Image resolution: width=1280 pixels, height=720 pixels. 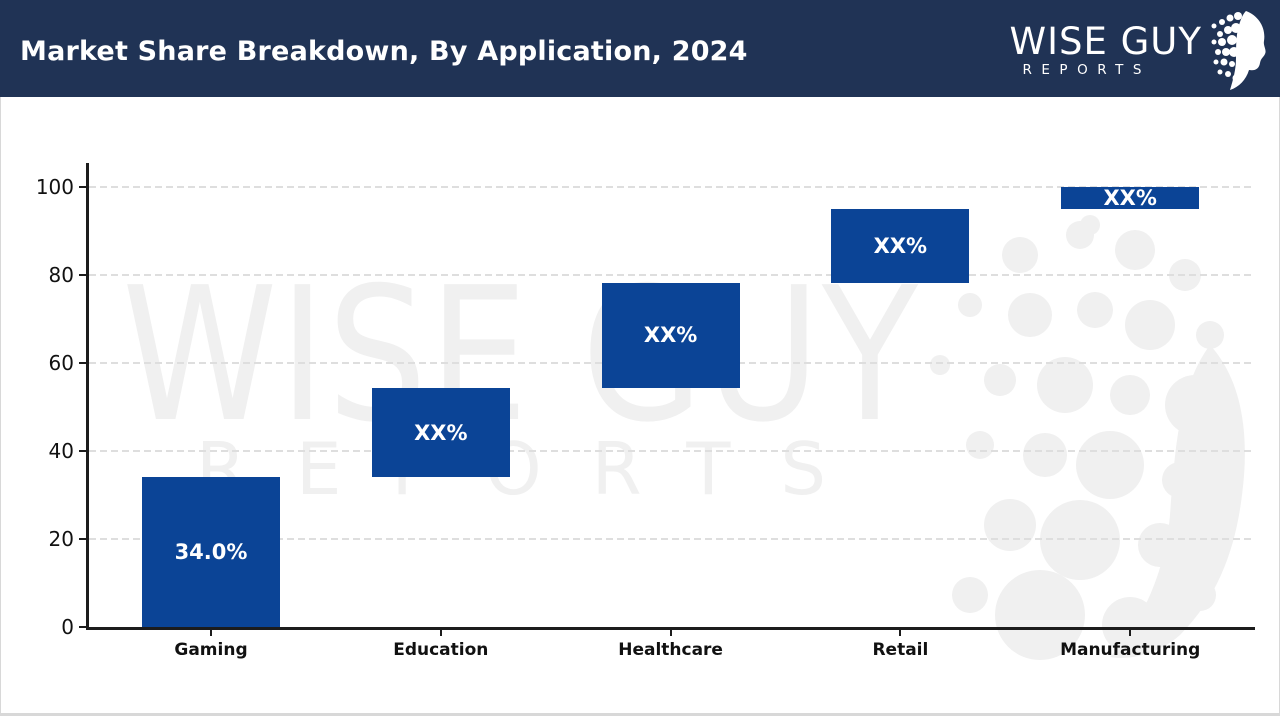 What do you see at coordinates (670, 628) in the screenshot?
I see `x-axis-line` at bounding box center [670, 628].